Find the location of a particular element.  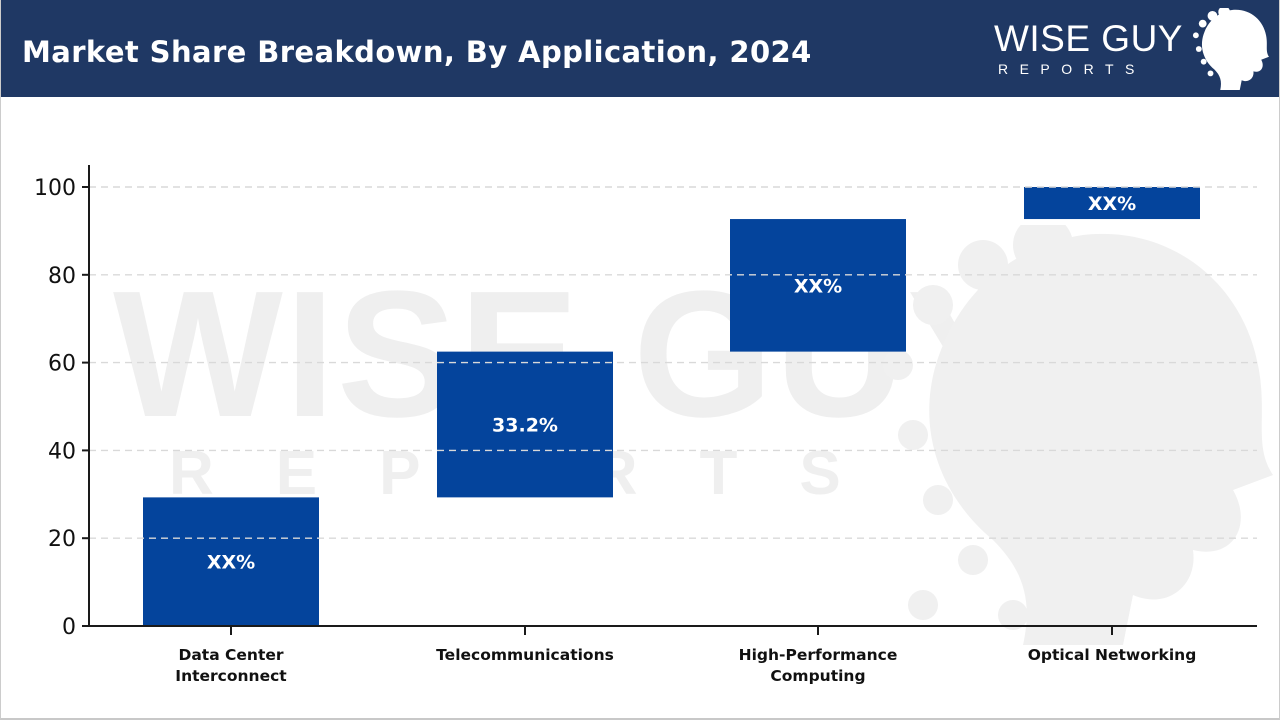

x-category-label: Optical Networking is located at coordinates (1112, 655).